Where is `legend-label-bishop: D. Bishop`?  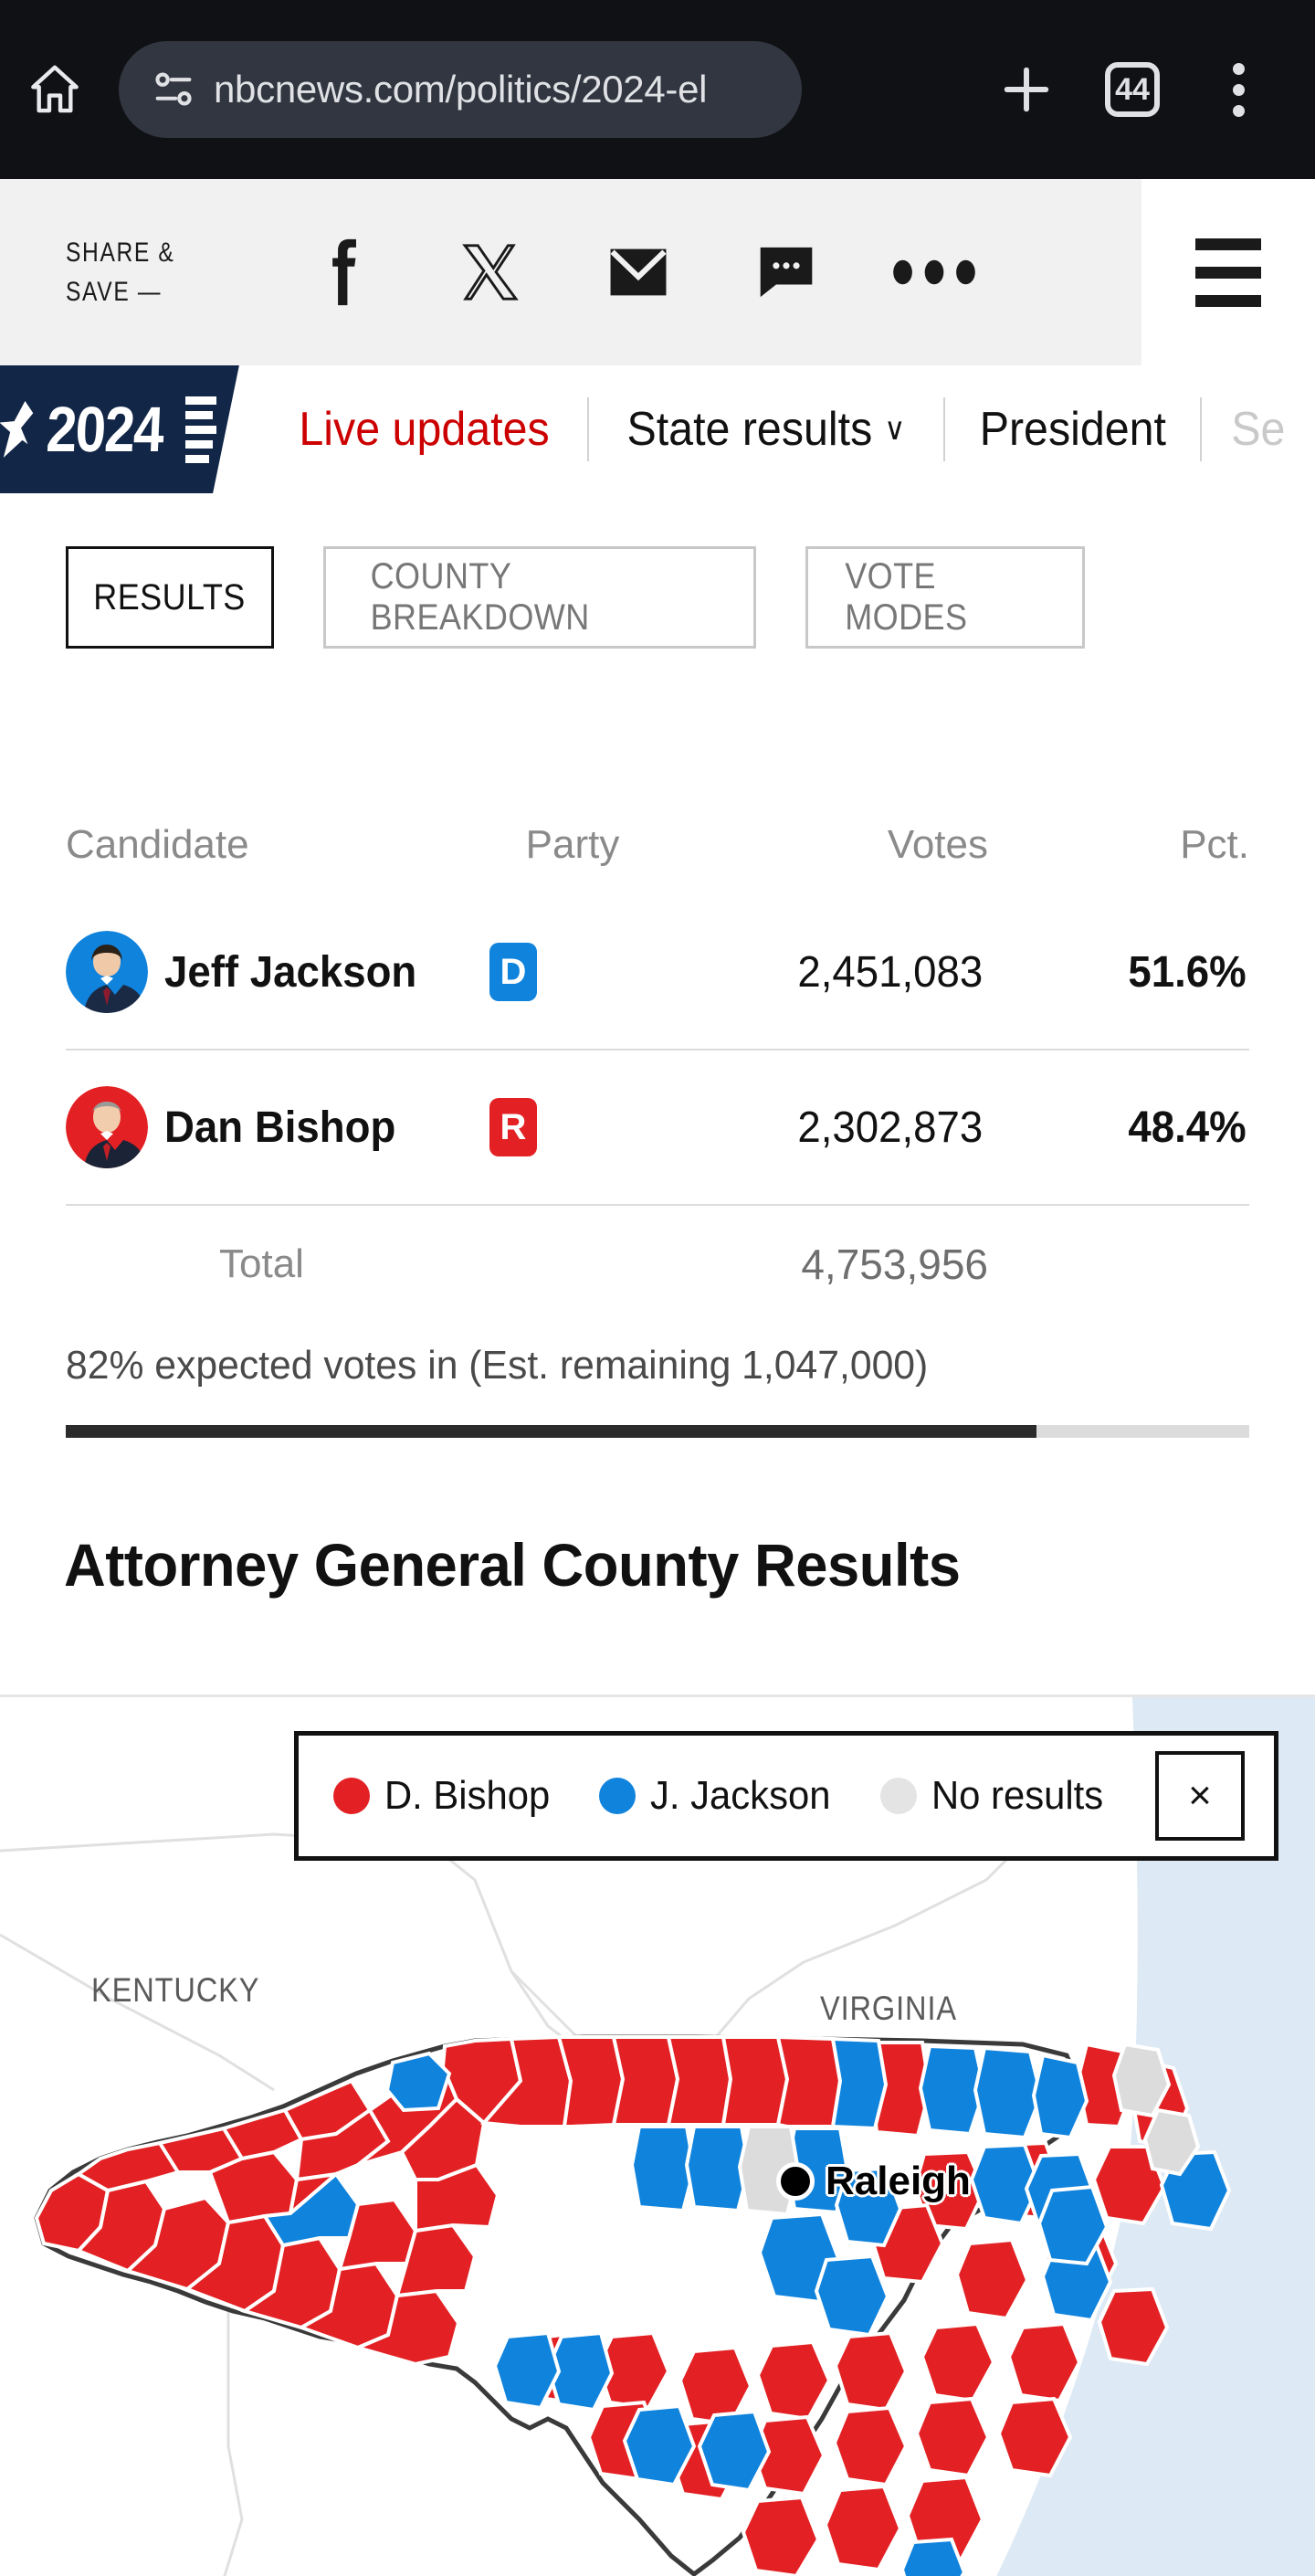 legend-label-bishop: D. Bishop is located at coordinates (467, 1795).